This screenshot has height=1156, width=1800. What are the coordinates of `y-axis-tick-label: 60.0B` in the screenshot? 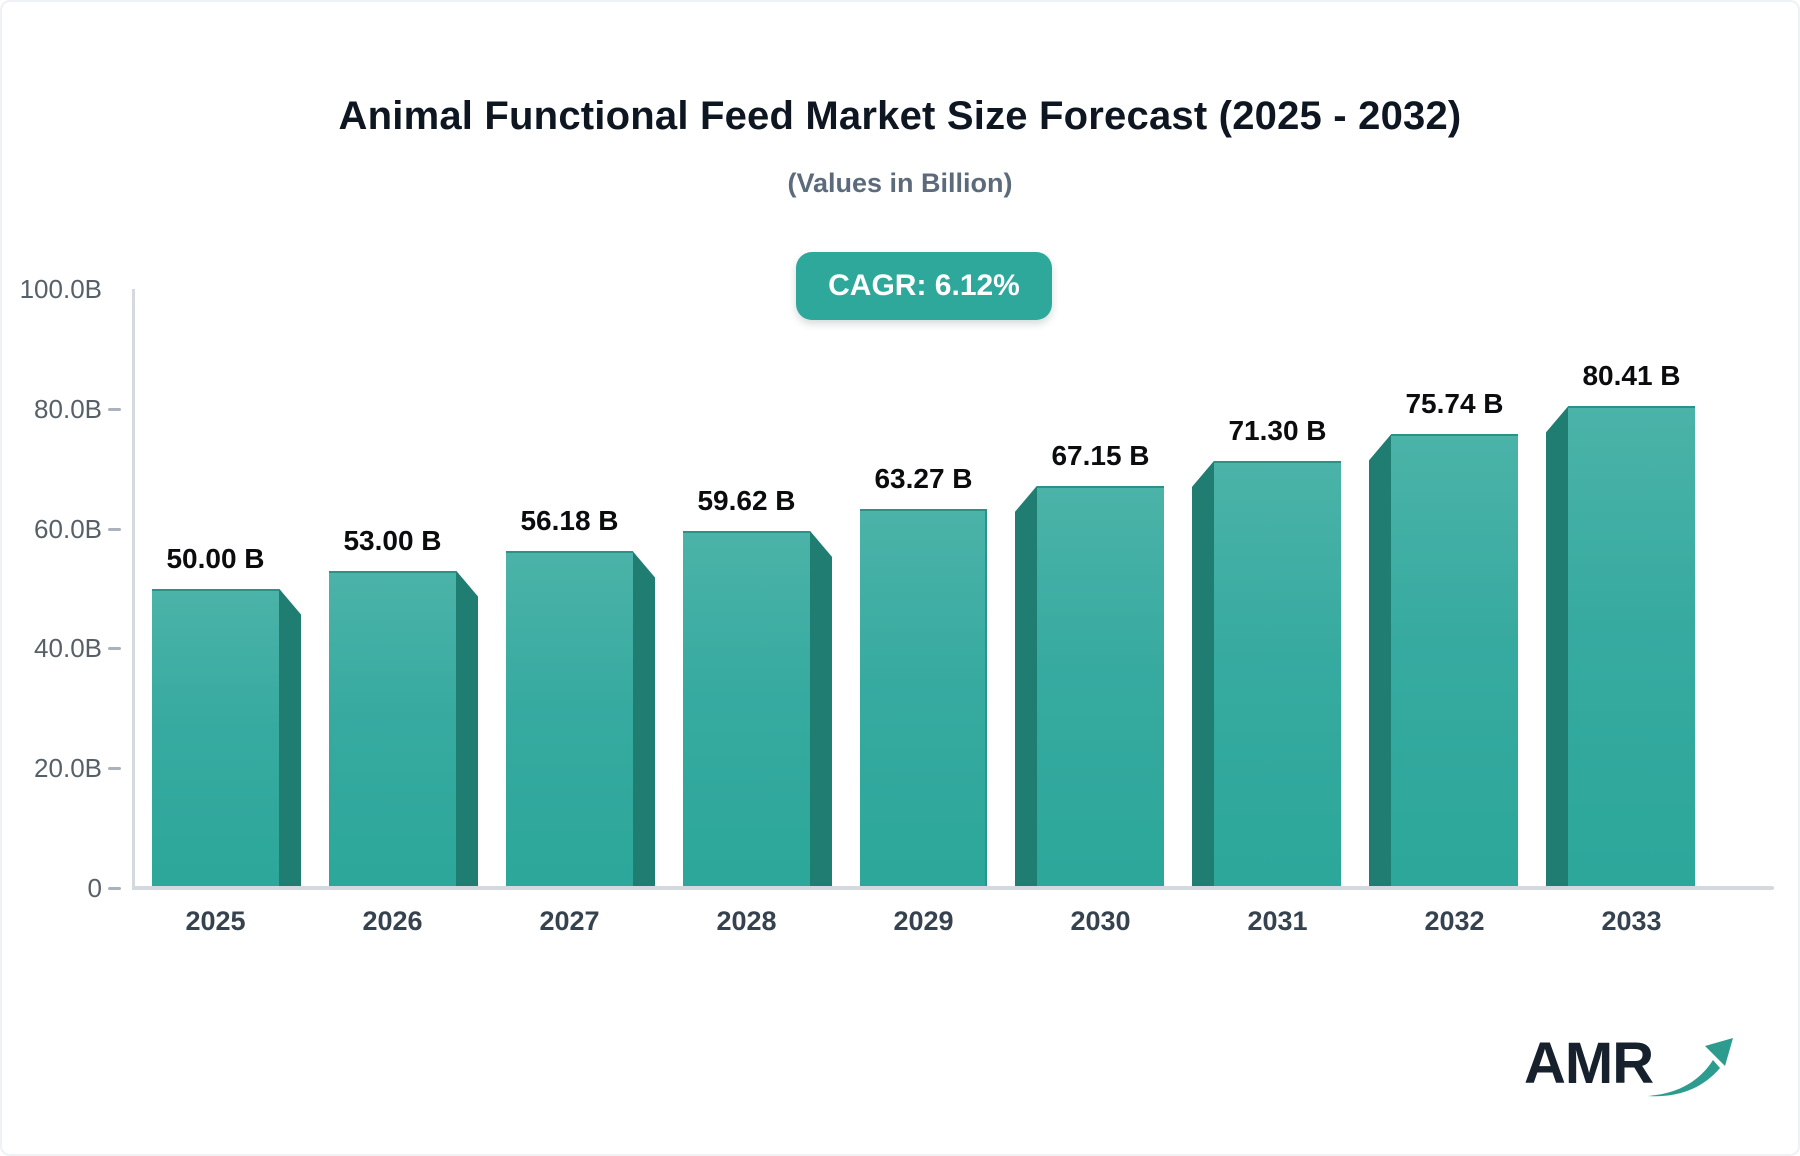 It's located at (68, 528).